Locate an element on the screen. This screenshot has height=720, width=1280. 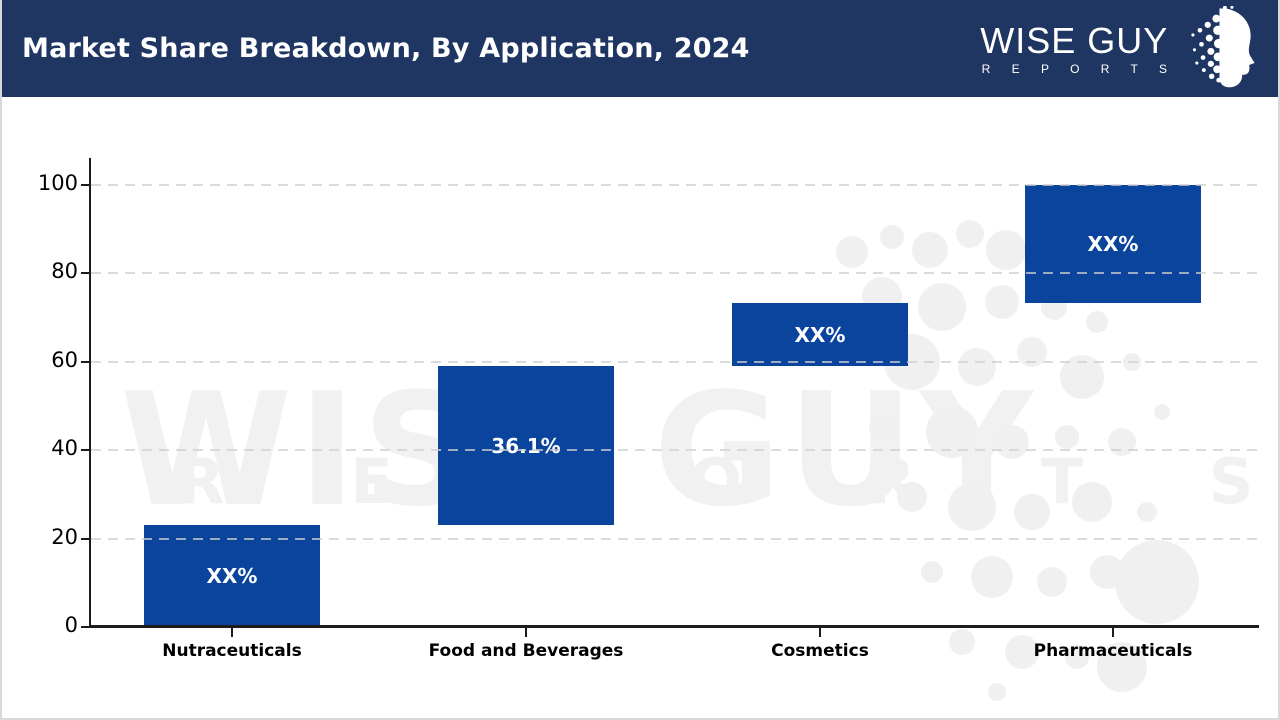
y-tick-label: 40 is located at coordinates (64, 448).